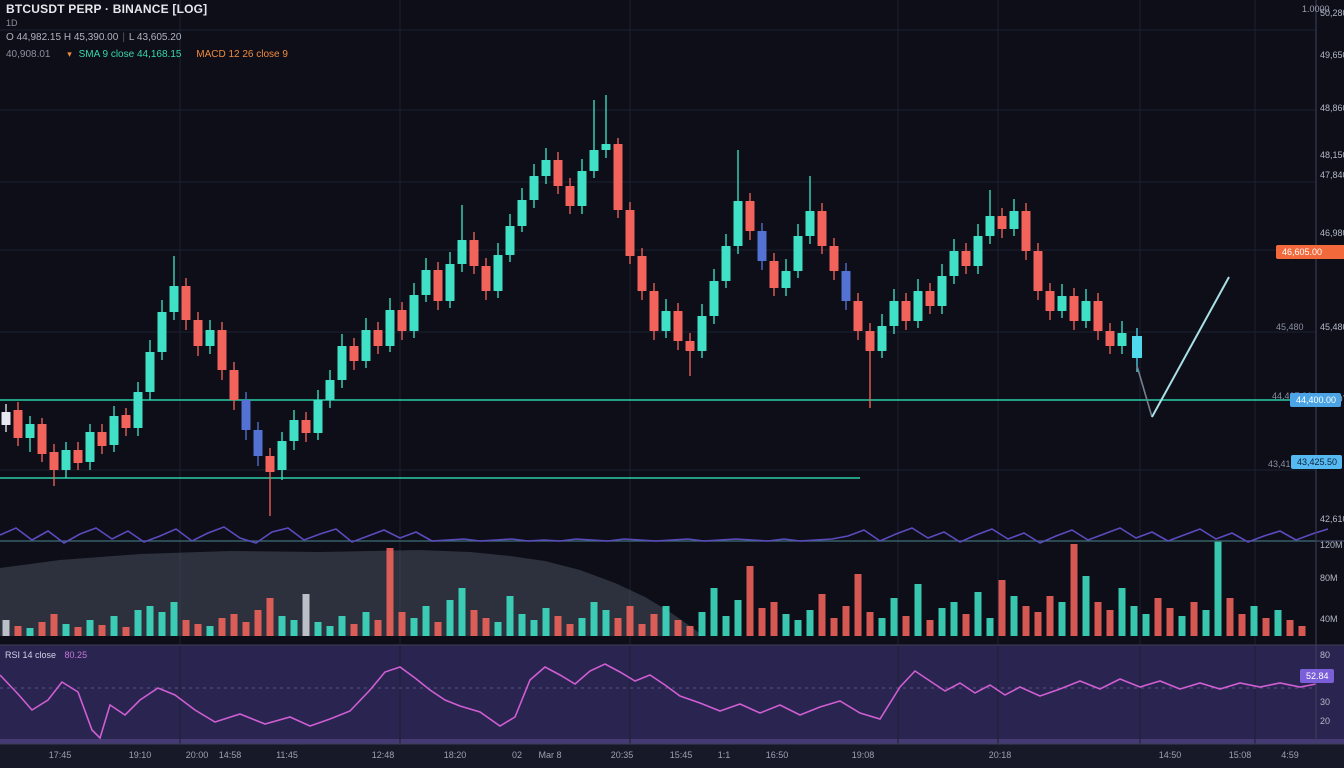 This screenshot has width=1344, height=768. Describe the element at coordinates (1329, 619) in the screenshot. I see `price-axis-label: 40M` at that location.